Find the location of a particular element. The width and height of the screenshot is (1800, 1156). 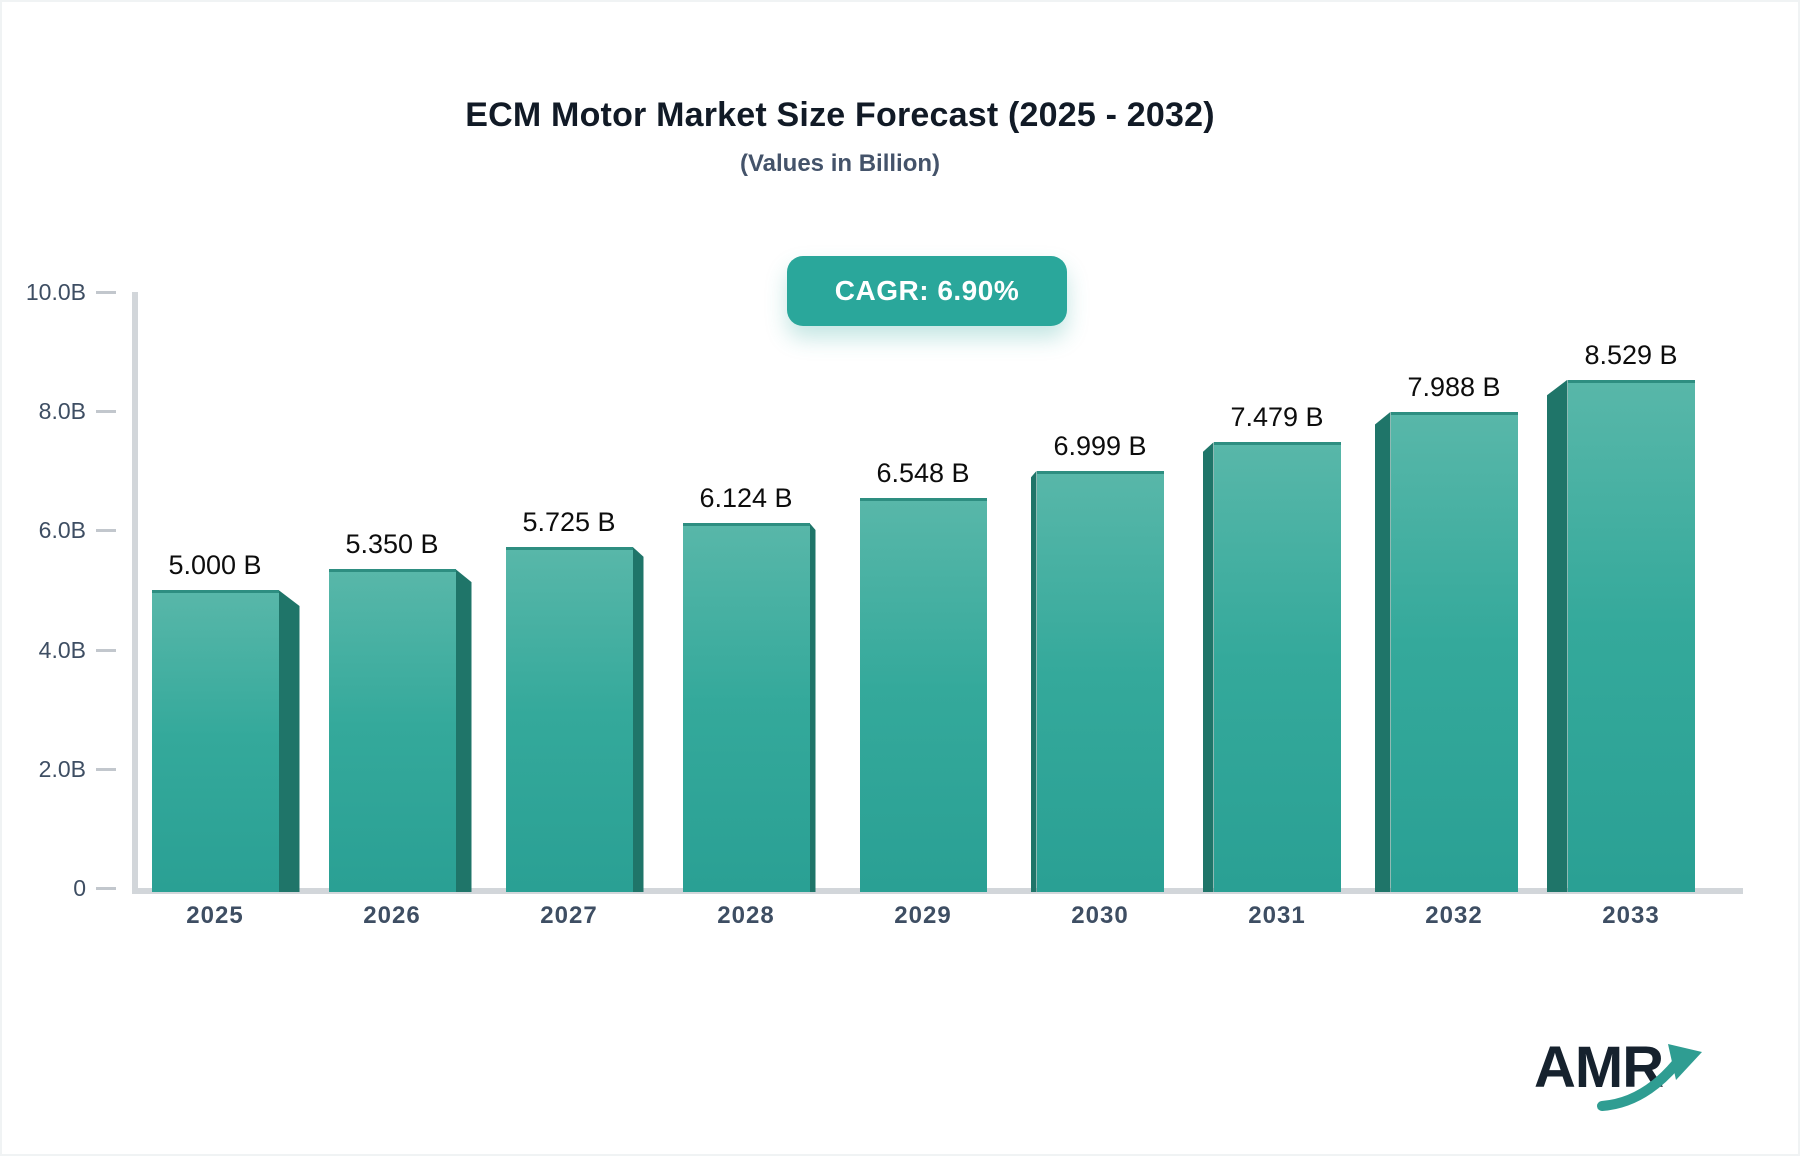

y-tick-label: 2.0B is located at coordinates (62, 768).